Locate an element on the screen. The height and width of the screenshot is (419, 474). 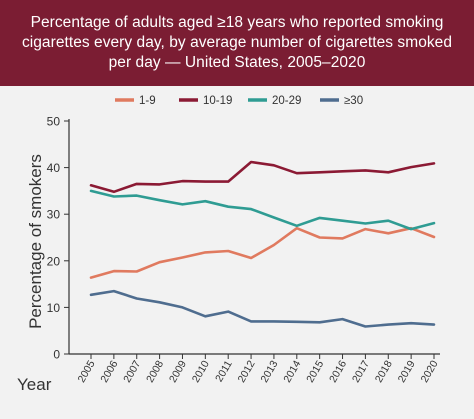
x-tick-label: 2007 is located at coordinates (132, 371).